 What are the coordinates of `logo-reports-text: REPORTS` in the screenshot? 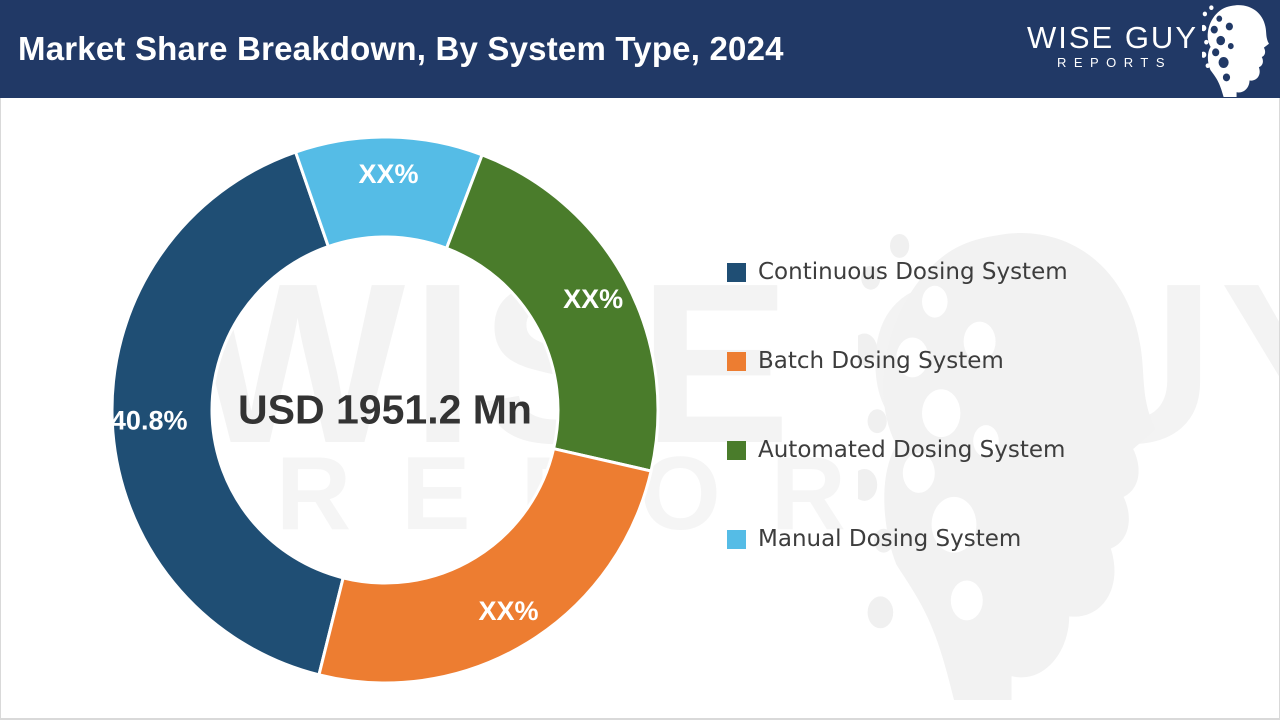 It's located at (1114, 63).